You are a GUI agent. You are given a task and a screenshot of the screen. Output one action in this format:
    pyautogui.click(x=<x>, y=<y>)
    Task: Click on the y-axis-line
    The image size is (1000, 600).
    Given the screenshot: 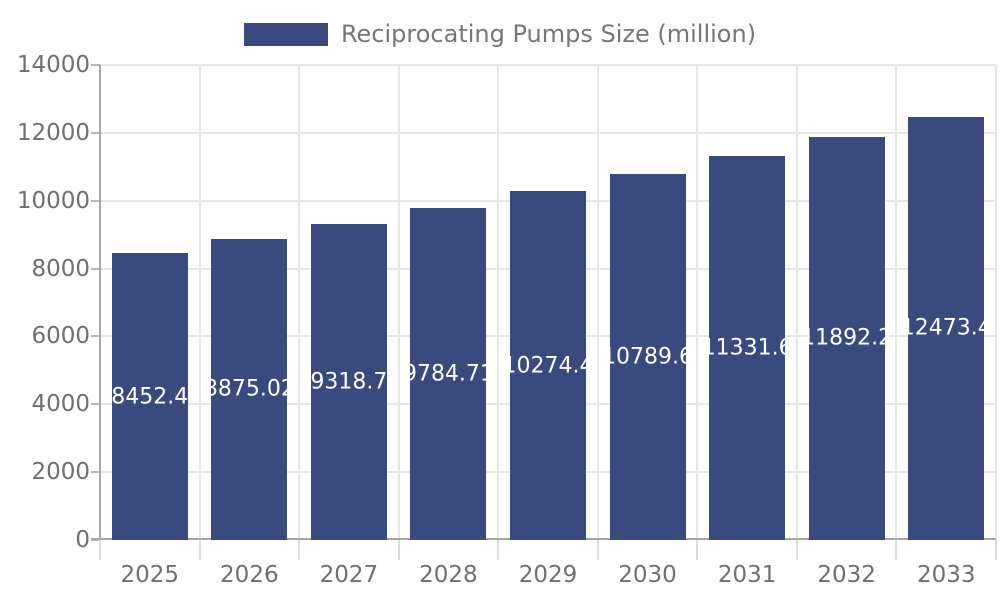 What is the action you would take?
    pyautogui.click(x=100, y=302)
    